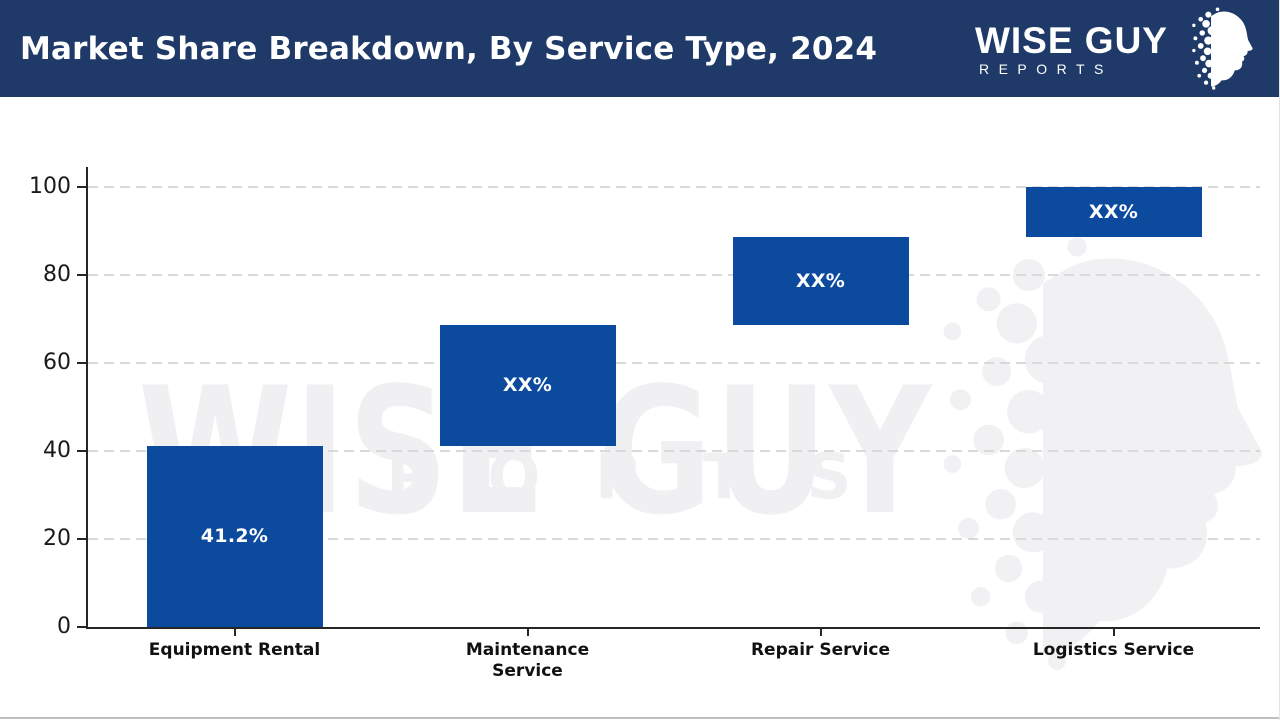  I want to click on watermark-letter-O: O, so click(514, 476).